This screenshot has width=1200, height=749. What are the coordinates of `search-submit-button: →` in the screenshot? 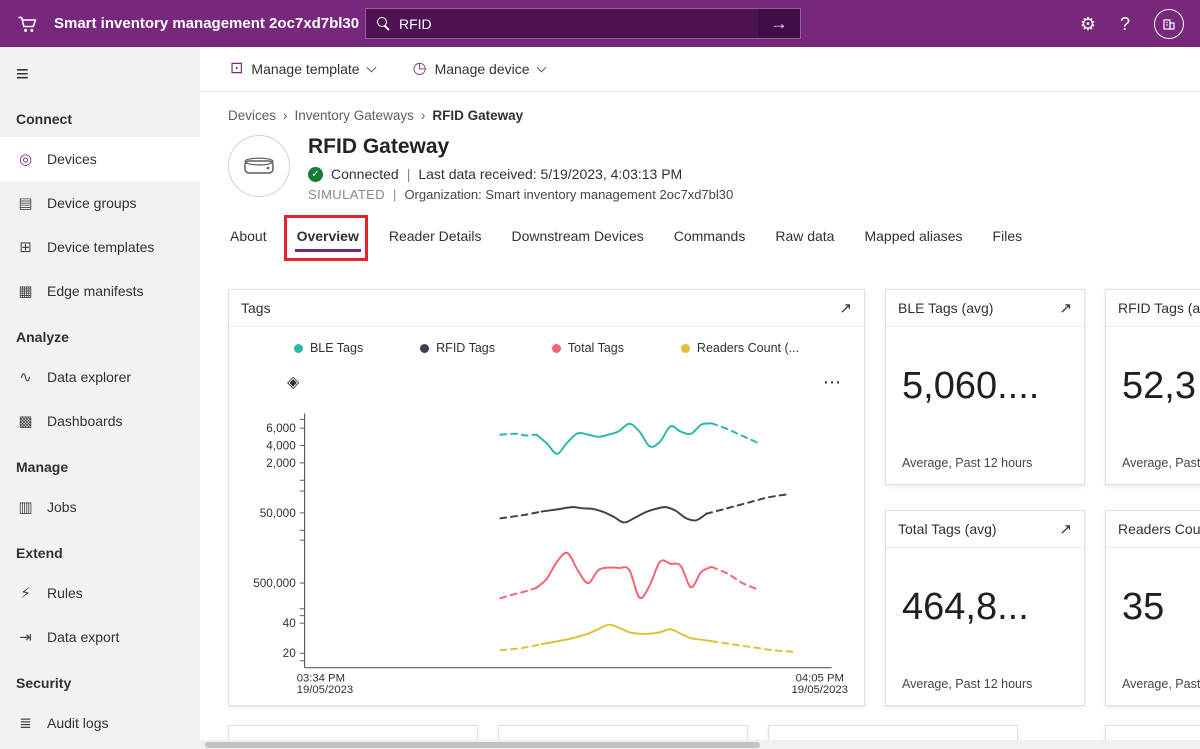 It's located at (779, 23).